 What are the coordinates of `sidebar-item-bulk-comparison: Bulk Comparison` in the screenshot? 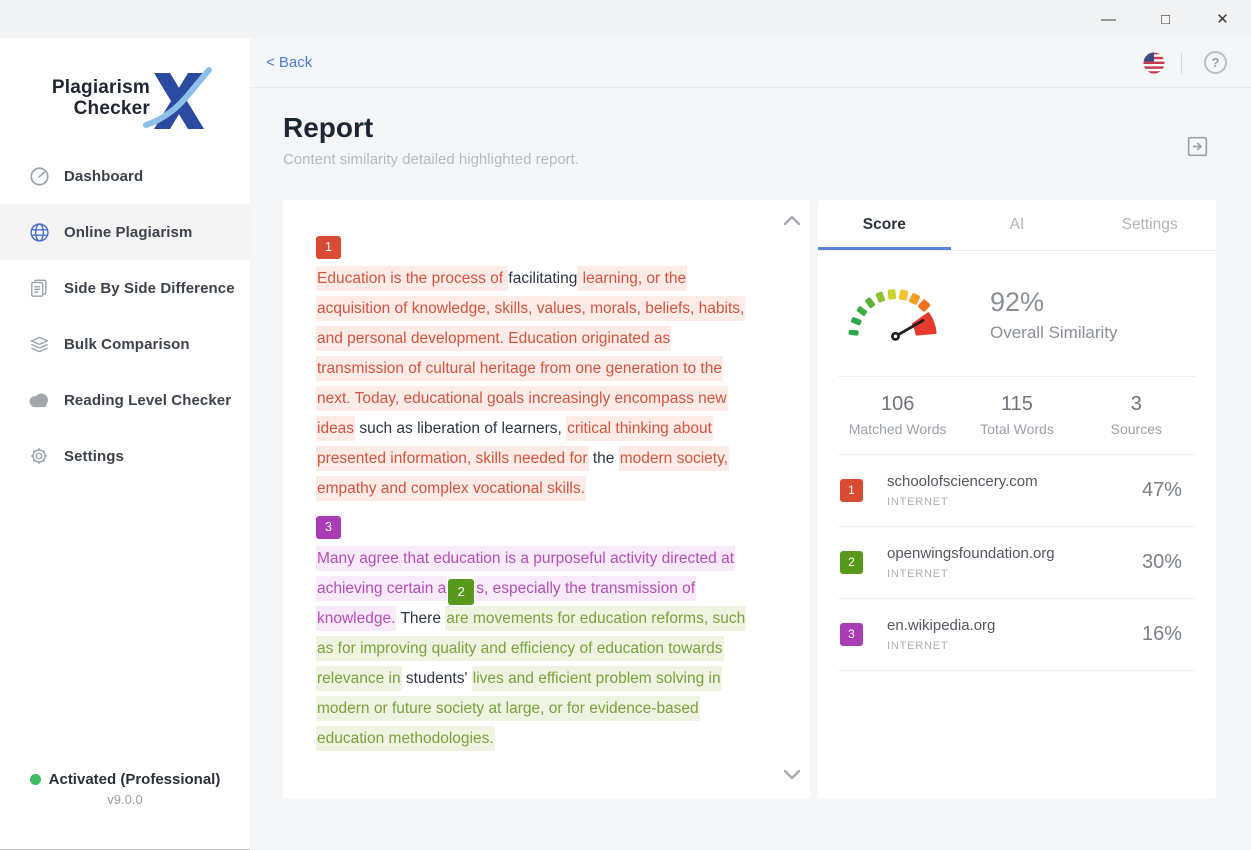 It's located at (125, 344).